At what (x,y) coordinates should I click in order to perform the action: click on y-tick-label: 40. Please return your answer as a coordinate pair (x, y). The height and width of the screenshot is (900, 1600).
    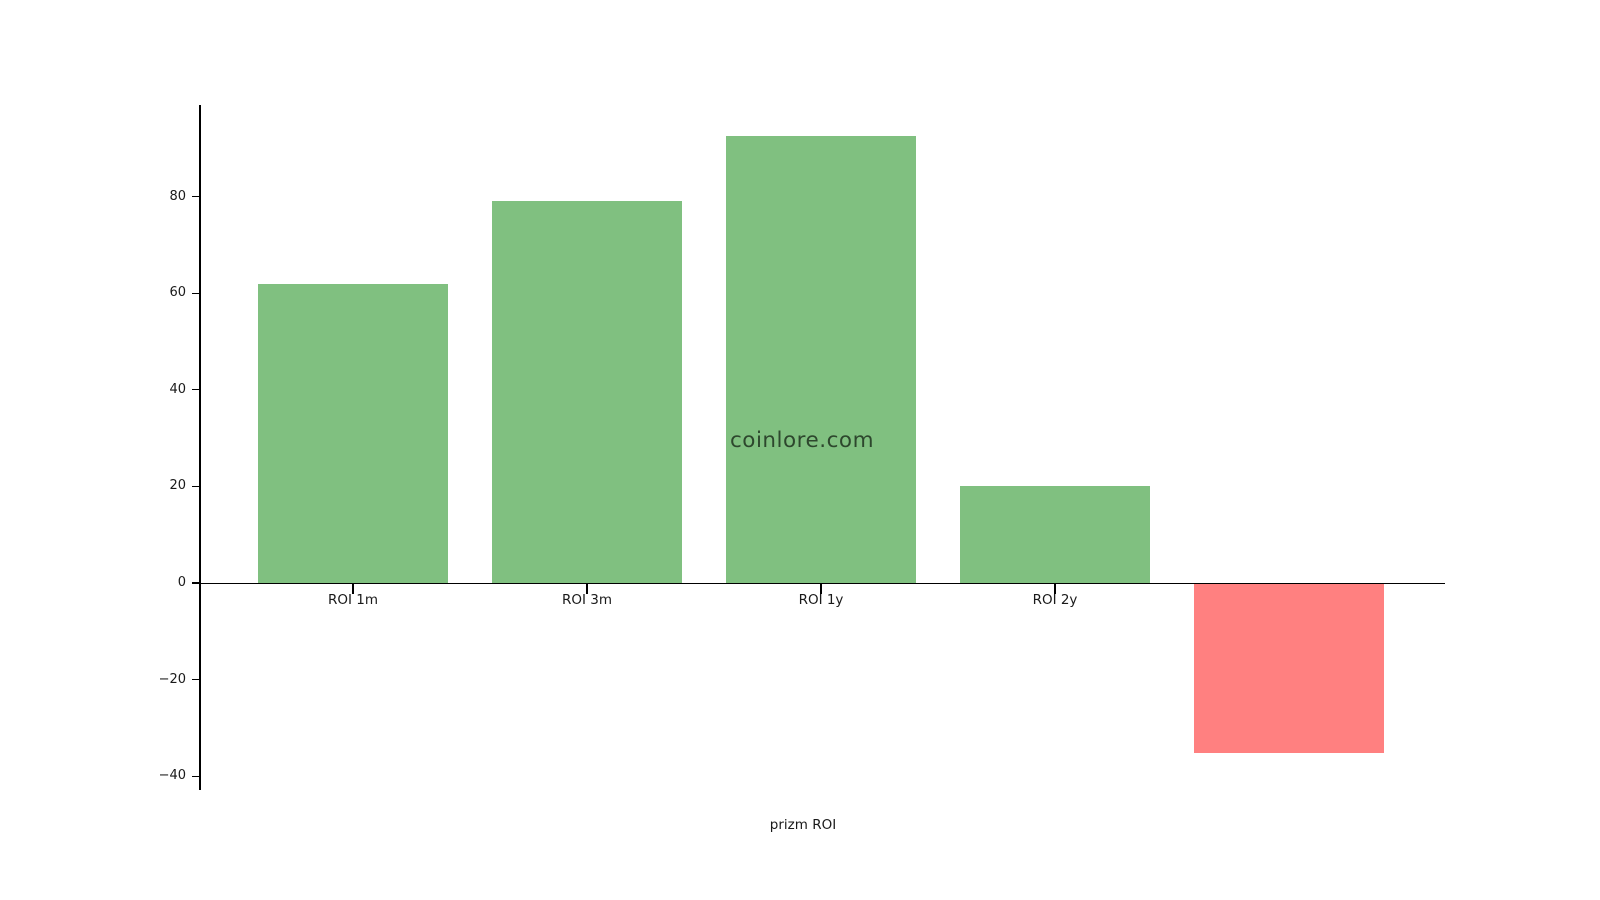
    Looking at the image, I should click on (177, 389).